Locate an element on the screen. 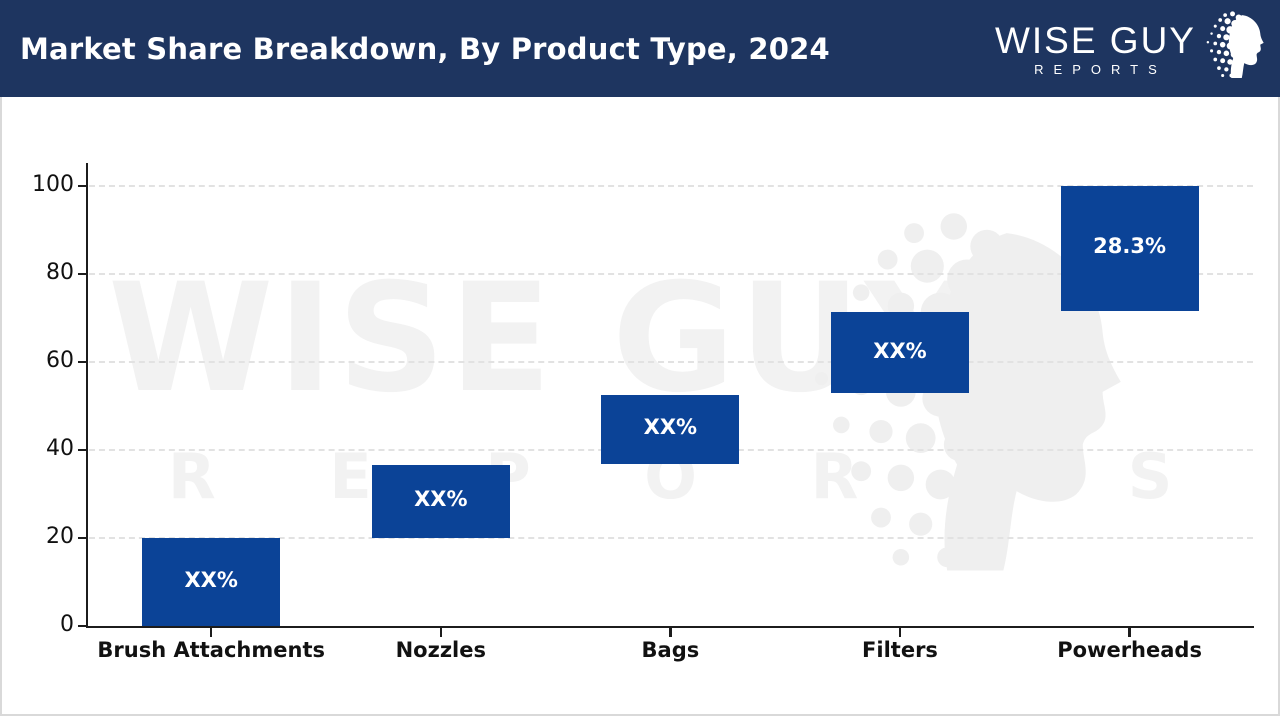 The width and height of the screenshot is (1280, 720). y-axis-line is located at coordinates (86, 395).